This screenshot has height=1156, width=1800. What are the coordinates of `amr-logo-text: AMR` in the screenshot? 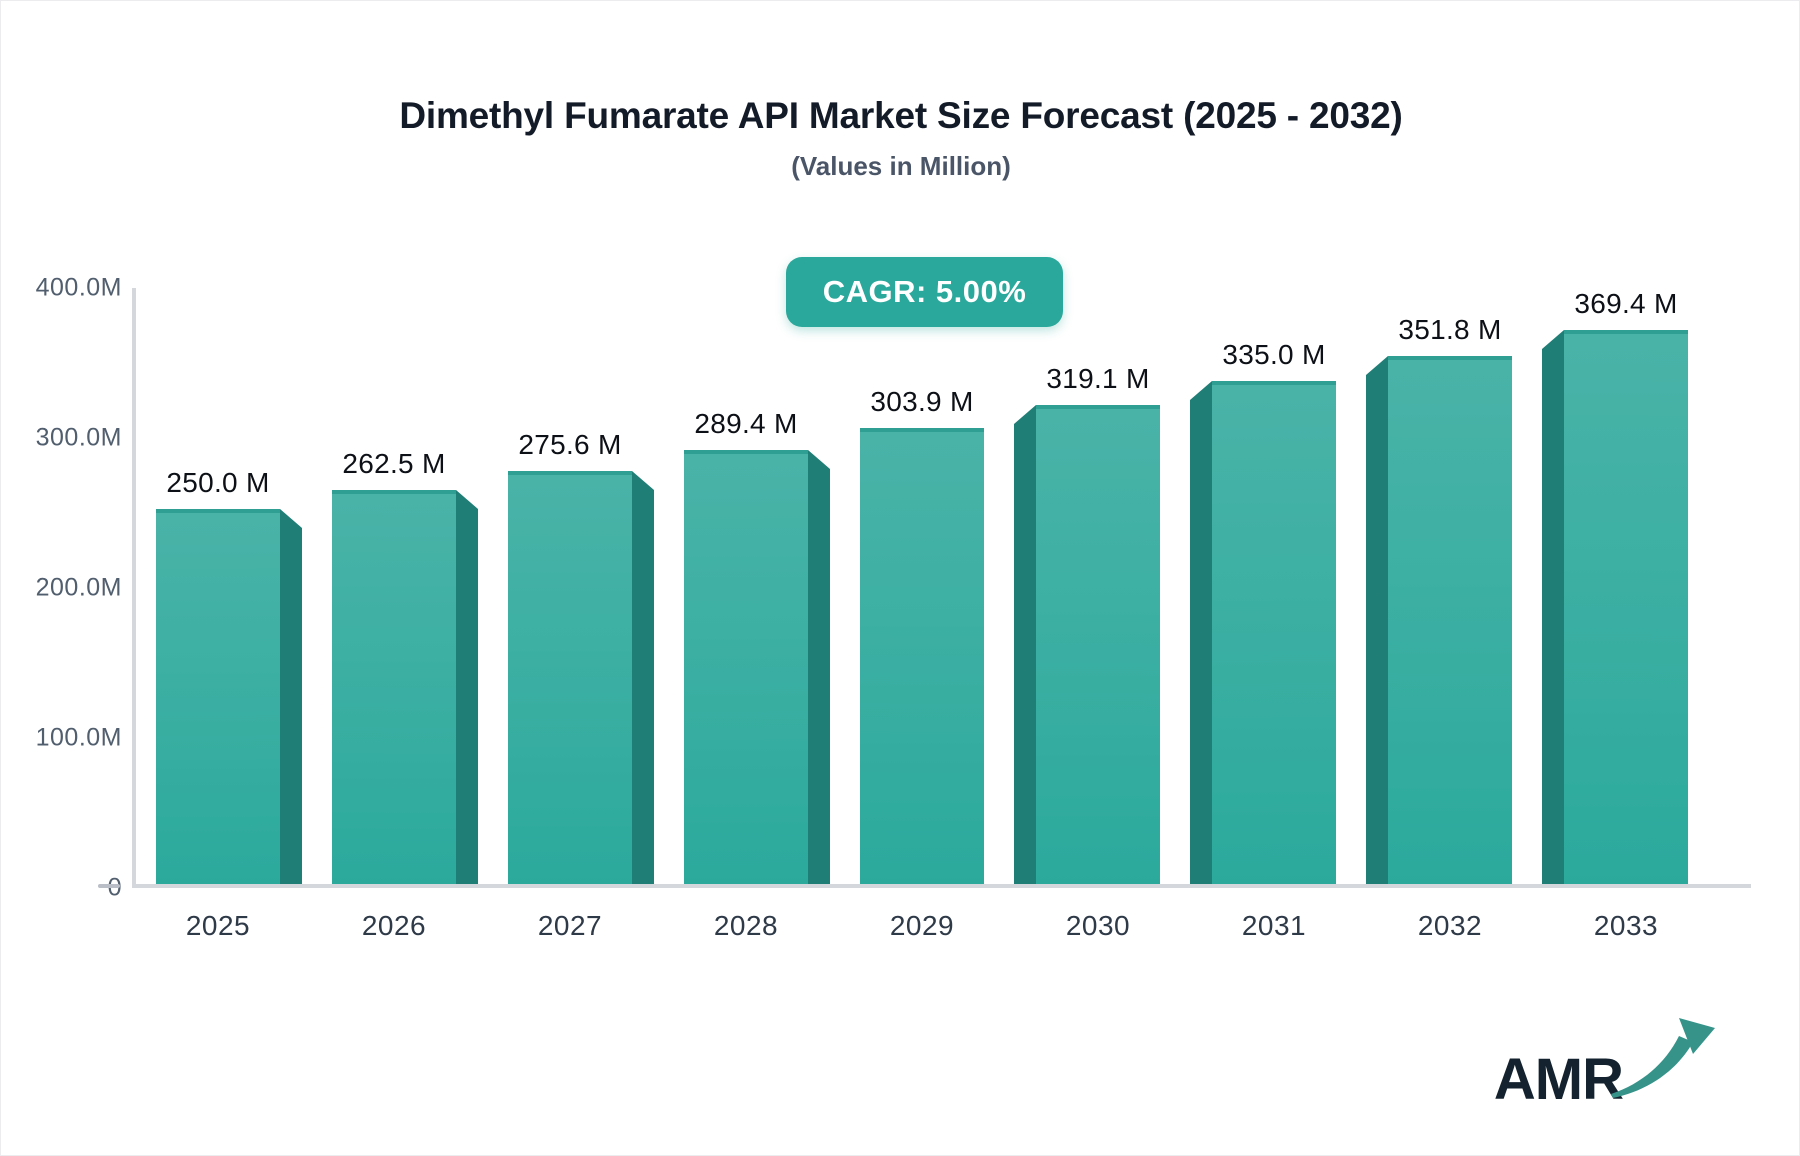 It's located at (1558, 1079).